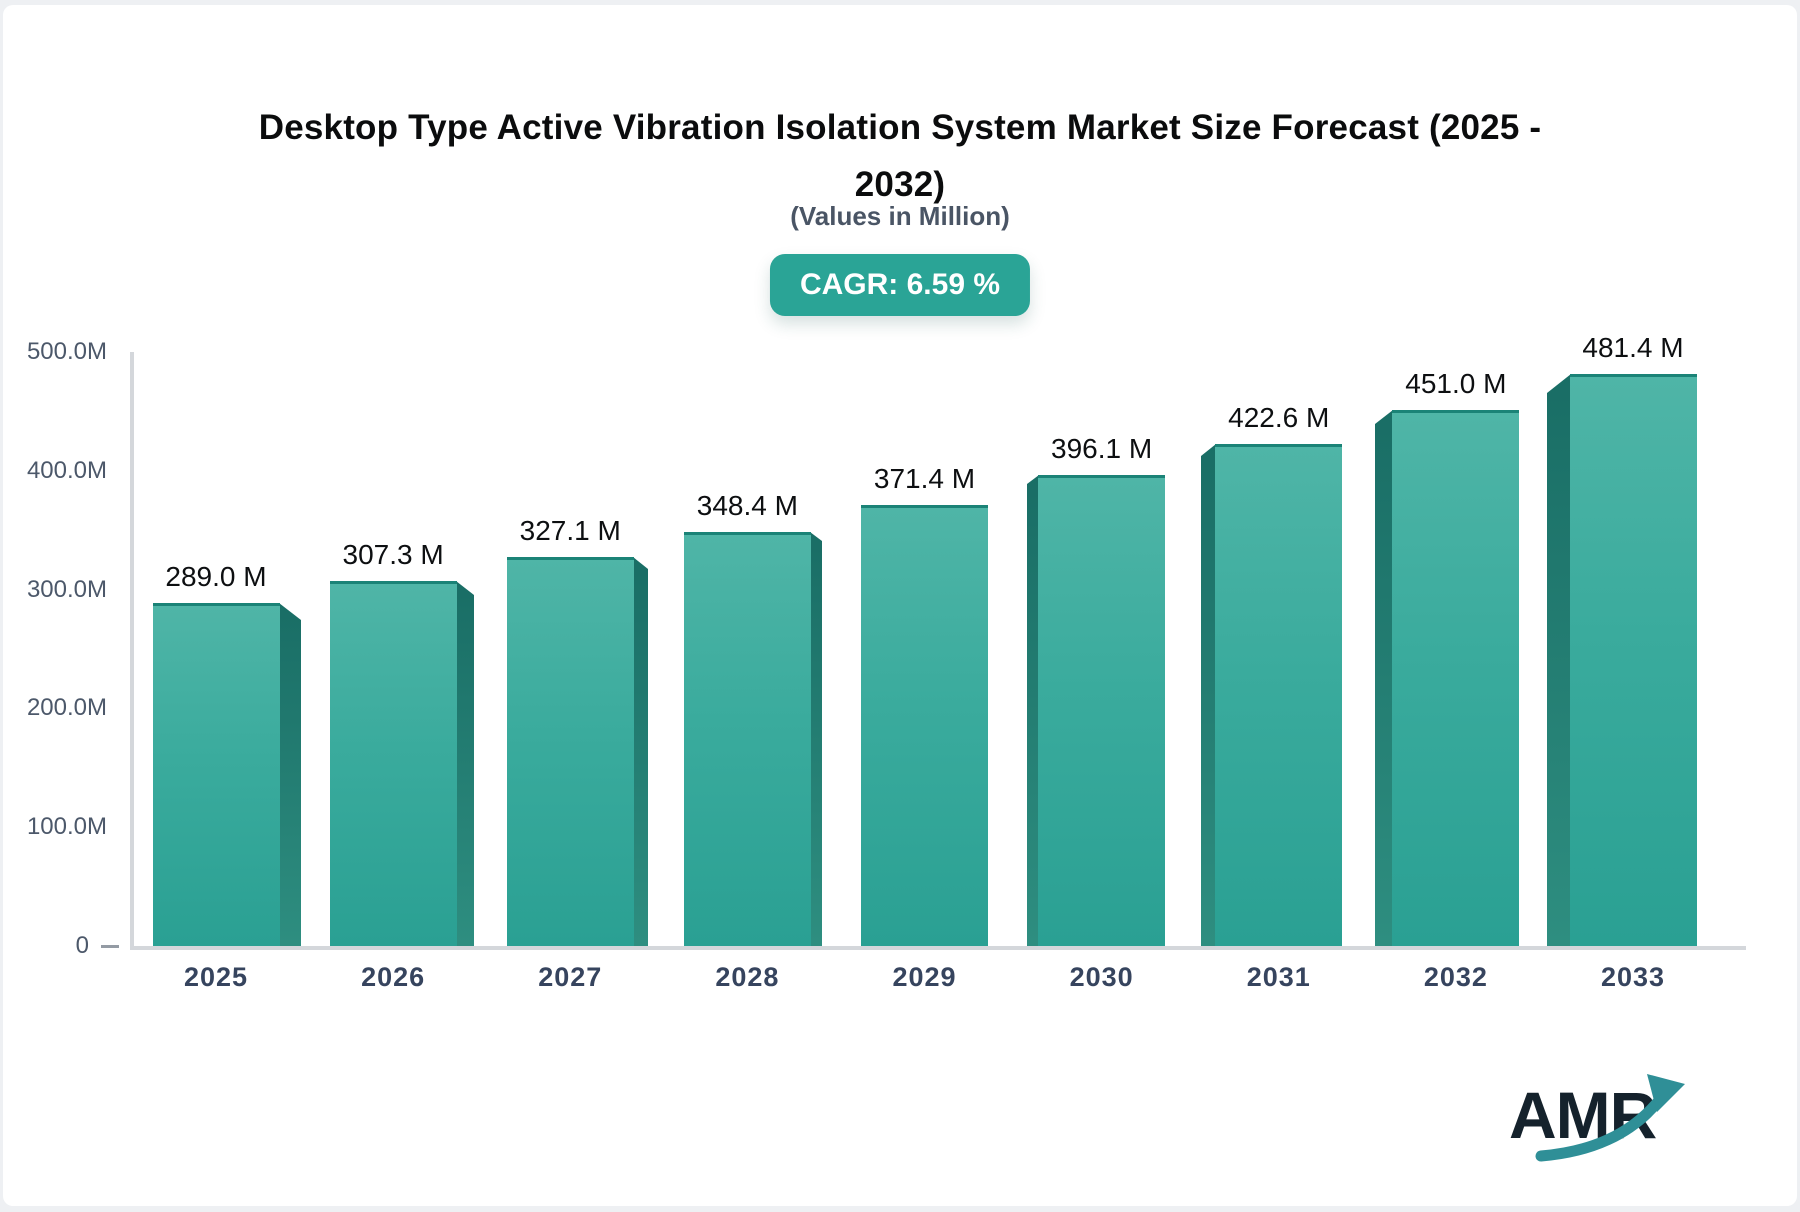 This screenshot has width=1800, height=1212. Describe the element at coordinates (66, 470) in the screenshot. I see `y-axis-tick-label: 400.0M` at that location.